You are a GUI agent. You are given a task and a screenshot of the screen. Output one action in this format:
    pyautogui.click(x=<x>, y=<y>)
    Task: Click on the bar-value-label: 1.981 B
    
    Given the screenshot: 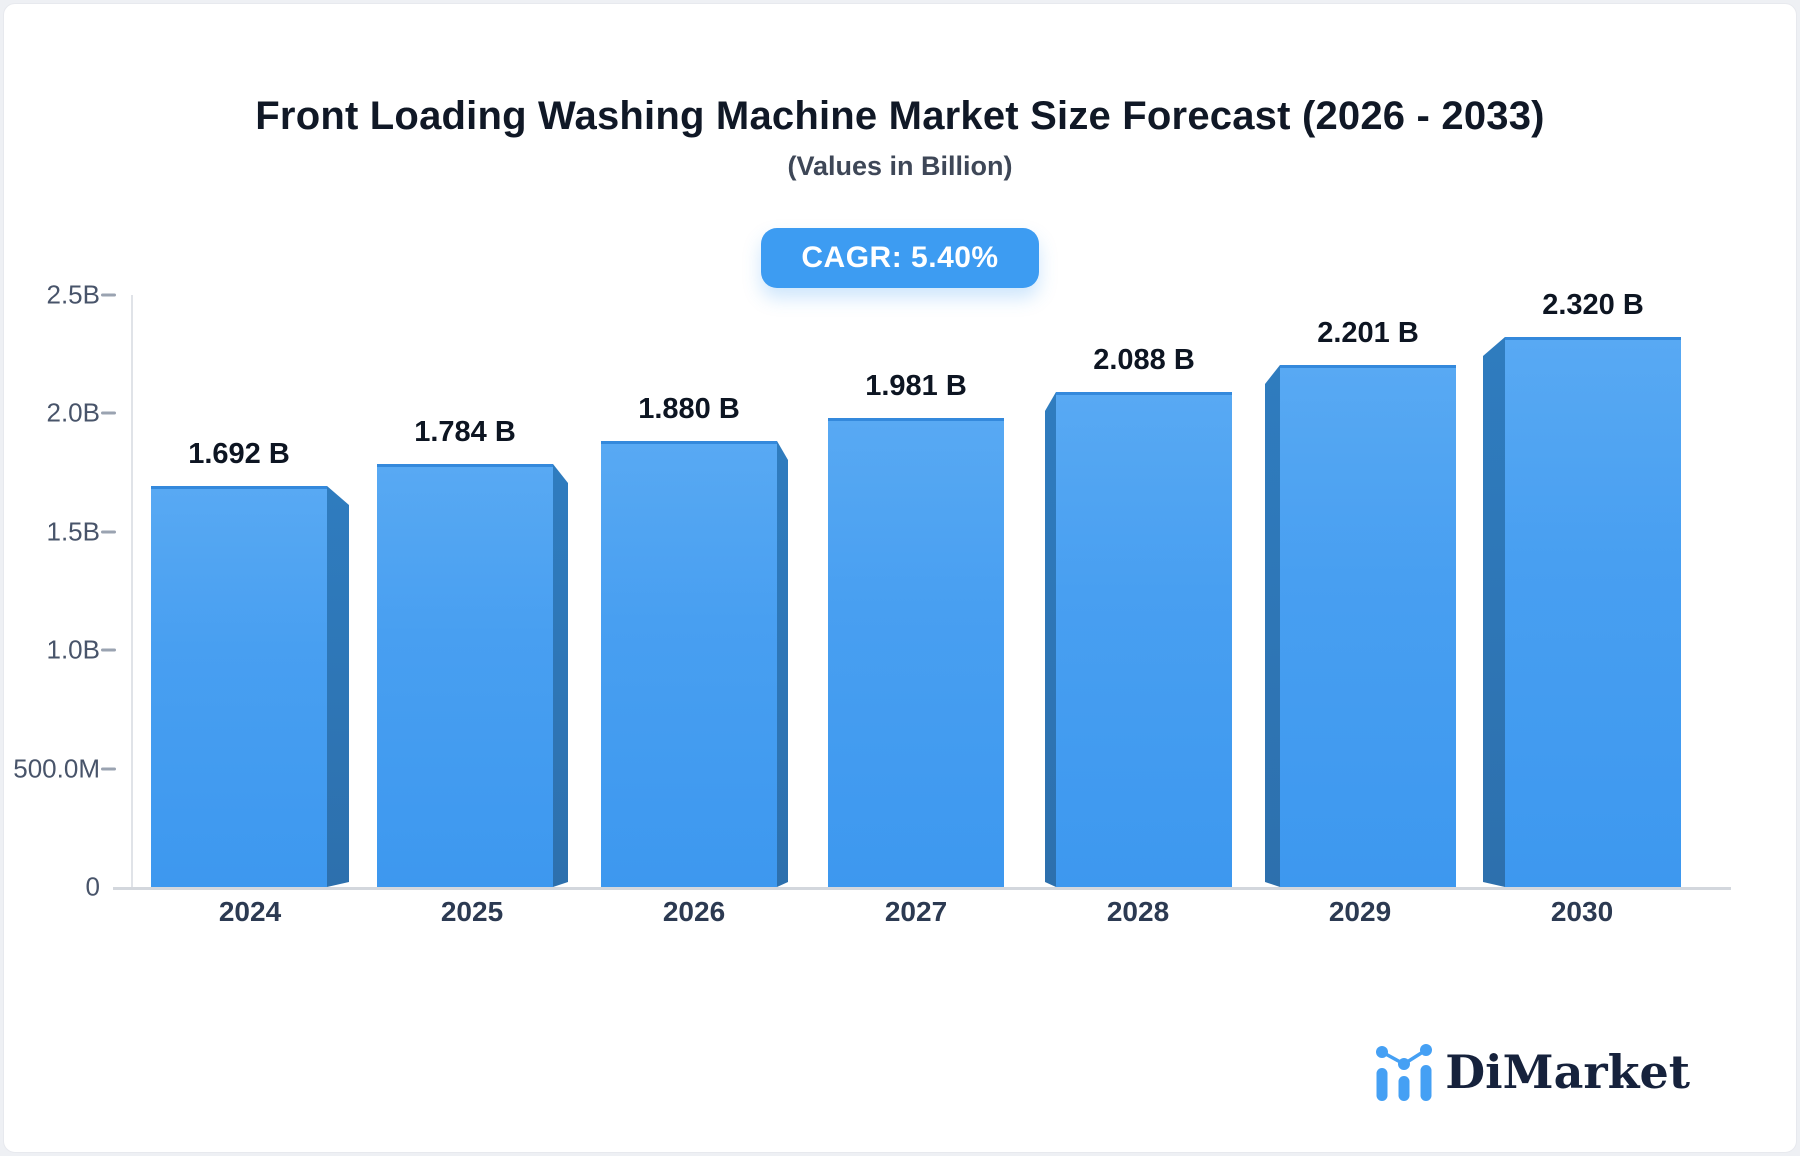 What is the action you would take?
    pyautogui.click(x=916, y=386)
    